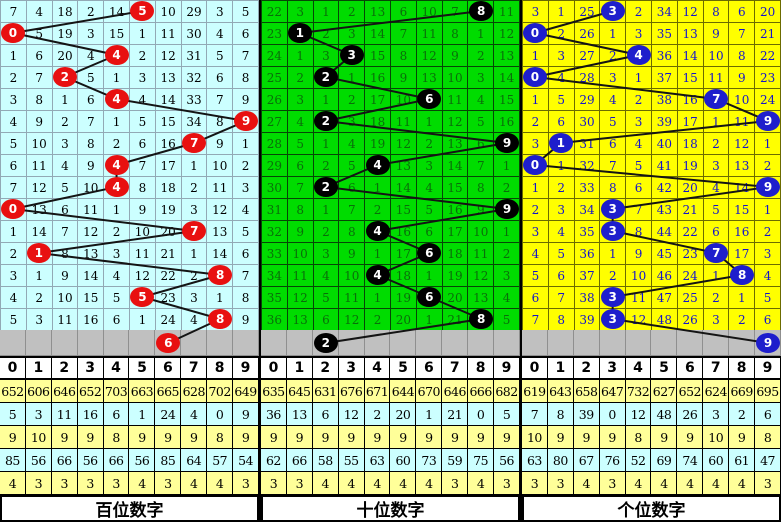 The width and height of the screenshot is (781, 522). Describe the element at coordinates (561, 368) in the screenshot. I see `header-cell: 1` at that location.